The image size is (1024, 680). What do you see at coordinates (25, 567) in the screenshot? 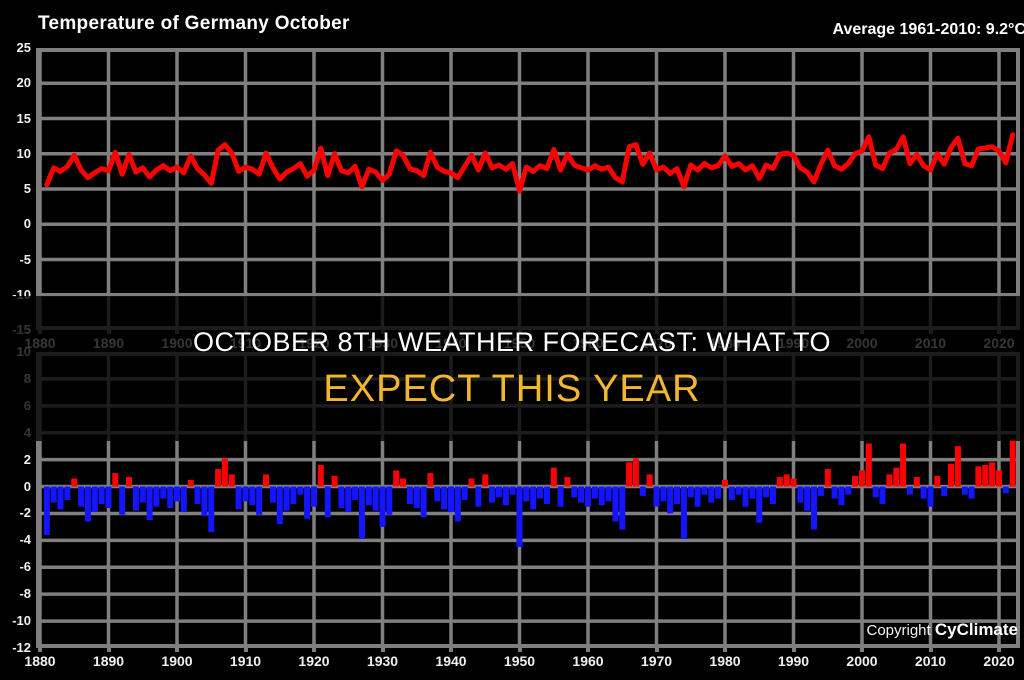
I see `y-axis-tick-label: -6` at bounding box center [25, 567].